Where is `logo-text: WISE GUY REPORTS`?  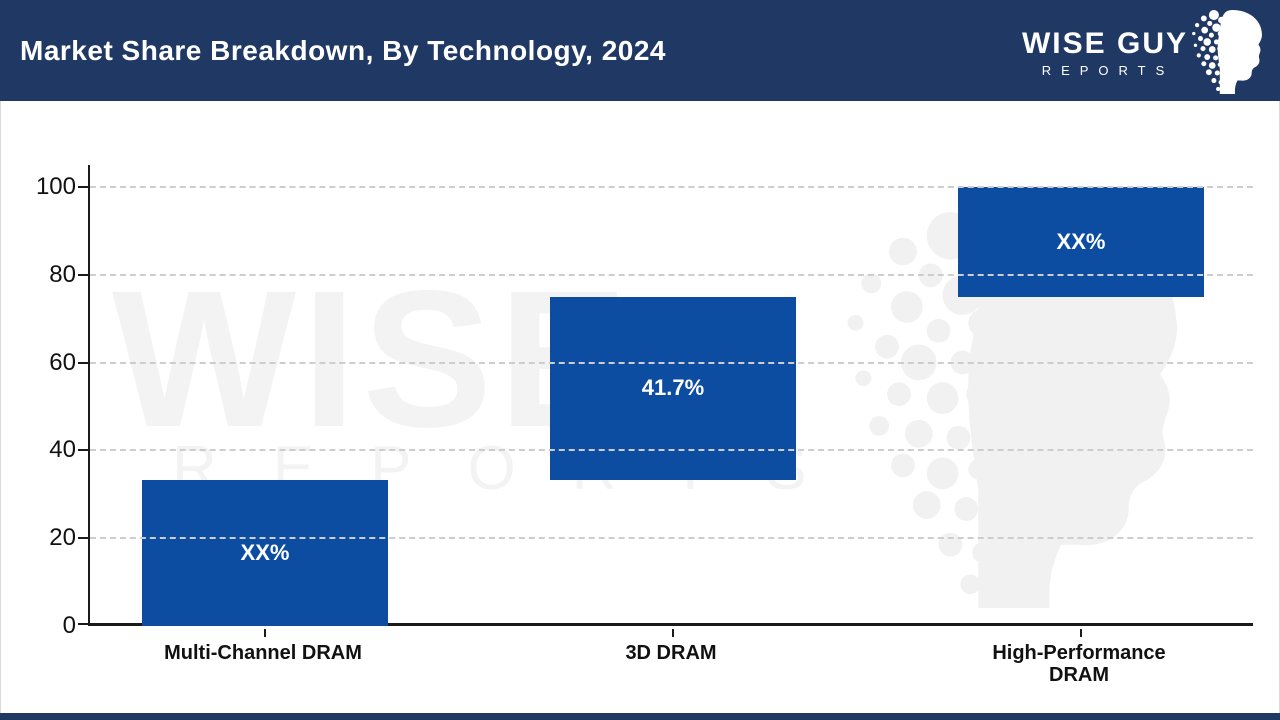
logo-text: WISE GUY REPORTS is located at coordinates (1105, 52).